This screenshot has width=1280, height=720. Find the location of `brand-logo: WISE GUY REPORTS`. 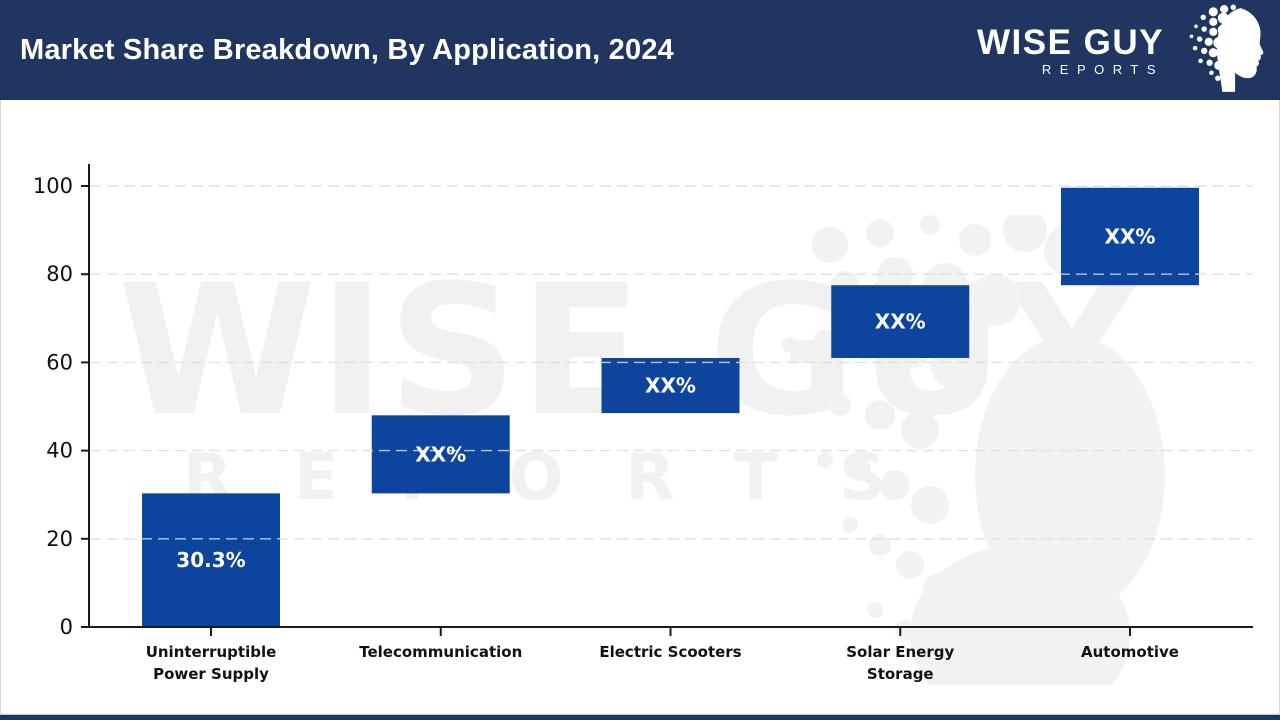

brand-logo: WISE GUY REPORTS is located at coordinates (1121, 50).